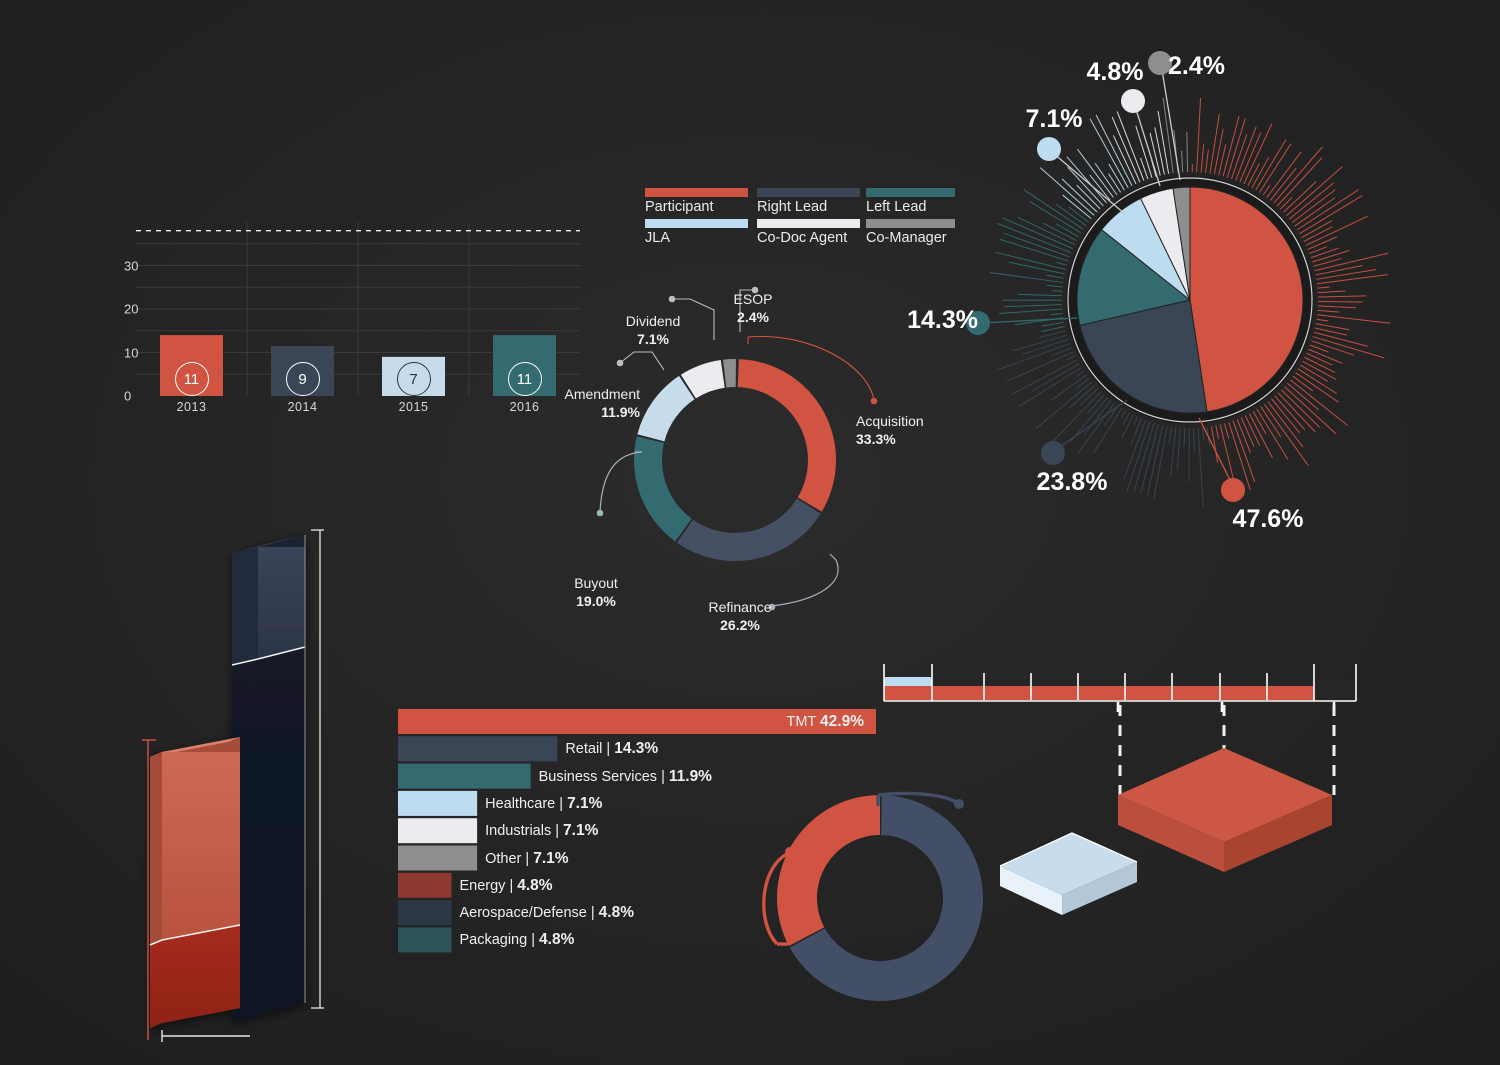 The width and height of the screenshot is (1500, 1065). What do you see at coordinates (792, 207) in the screenshot?
I see `legend-label-right-lead: Right Lead` at bounding box center [792, 207].